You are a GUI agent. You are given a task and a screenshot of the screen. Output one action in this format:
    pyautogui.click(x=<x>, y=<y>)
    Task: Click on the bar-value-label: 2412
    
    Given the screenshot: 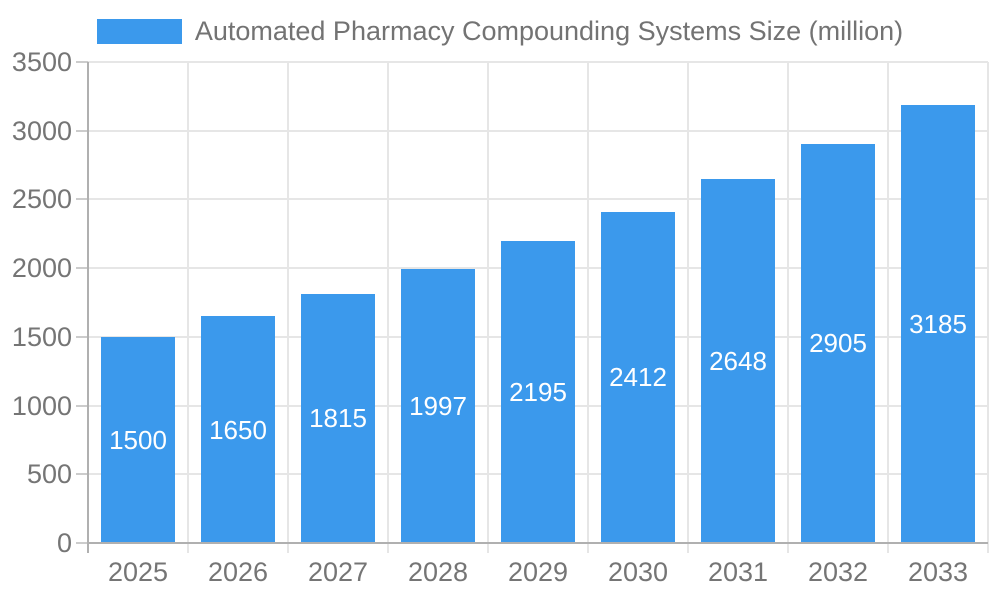 What is the action you would take?
    pyautogui.click(x=638, y=377)
    